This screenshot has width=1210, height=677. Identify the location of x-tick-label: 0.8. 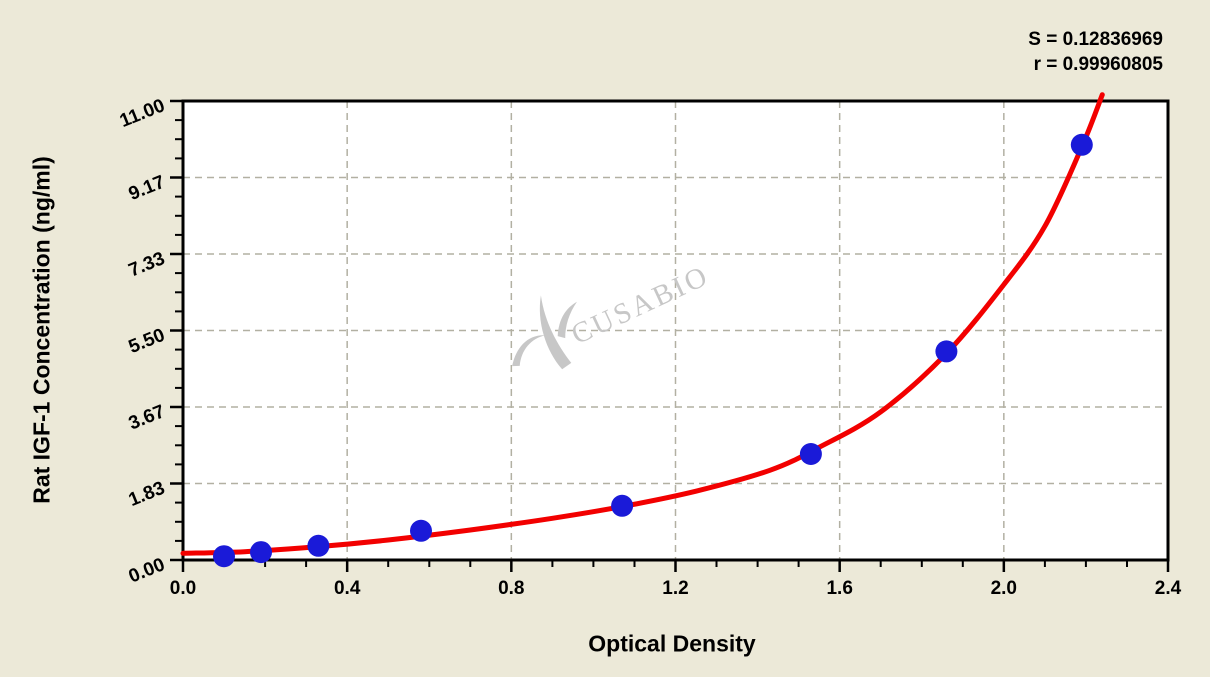
(511, 588).